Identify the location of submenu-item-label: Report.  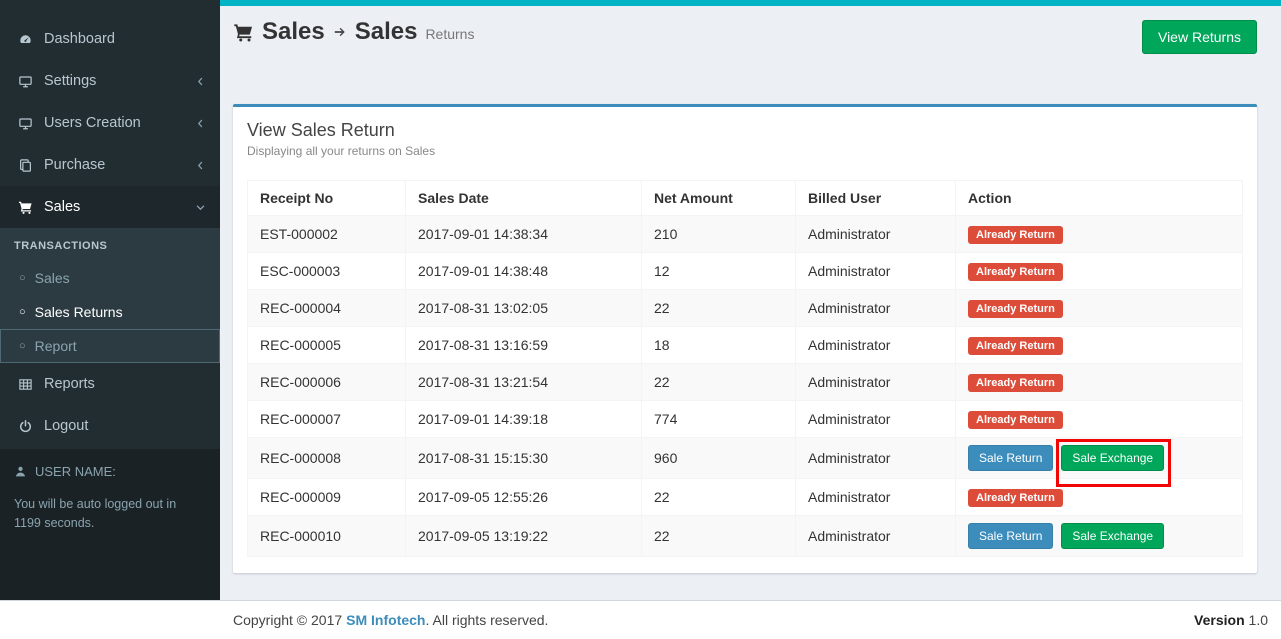
(55, 346).